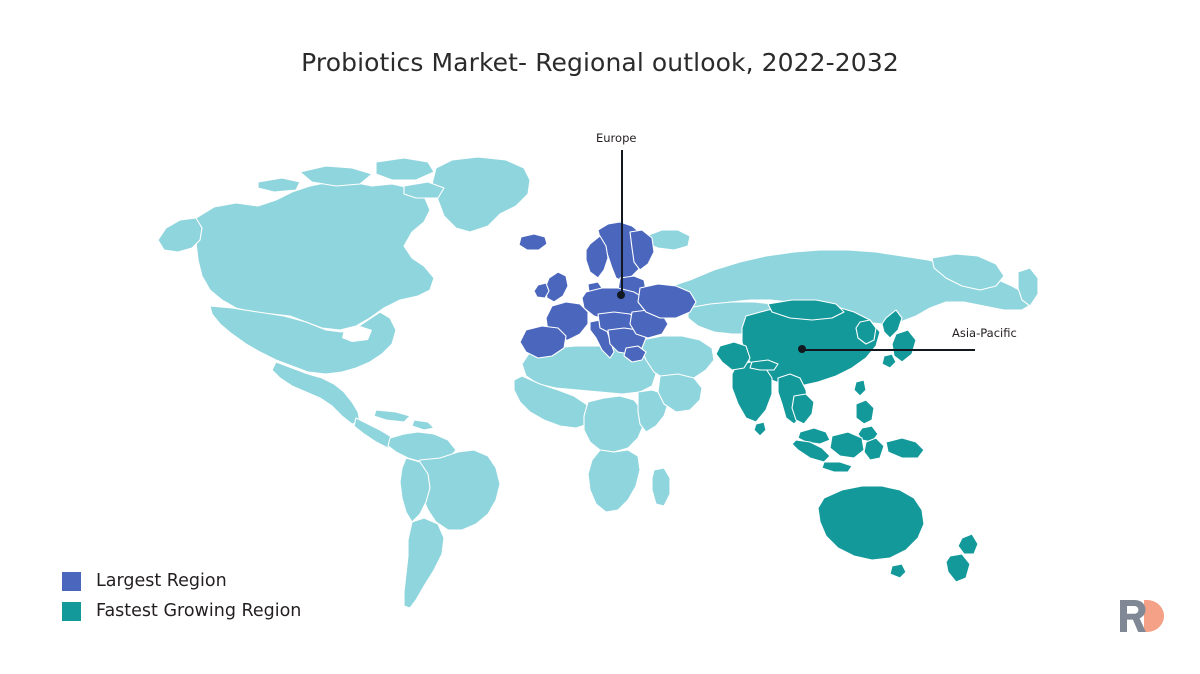  Describe the element at coordinates (680, 393) in the screenshot. I see `country-arabia` at that location.